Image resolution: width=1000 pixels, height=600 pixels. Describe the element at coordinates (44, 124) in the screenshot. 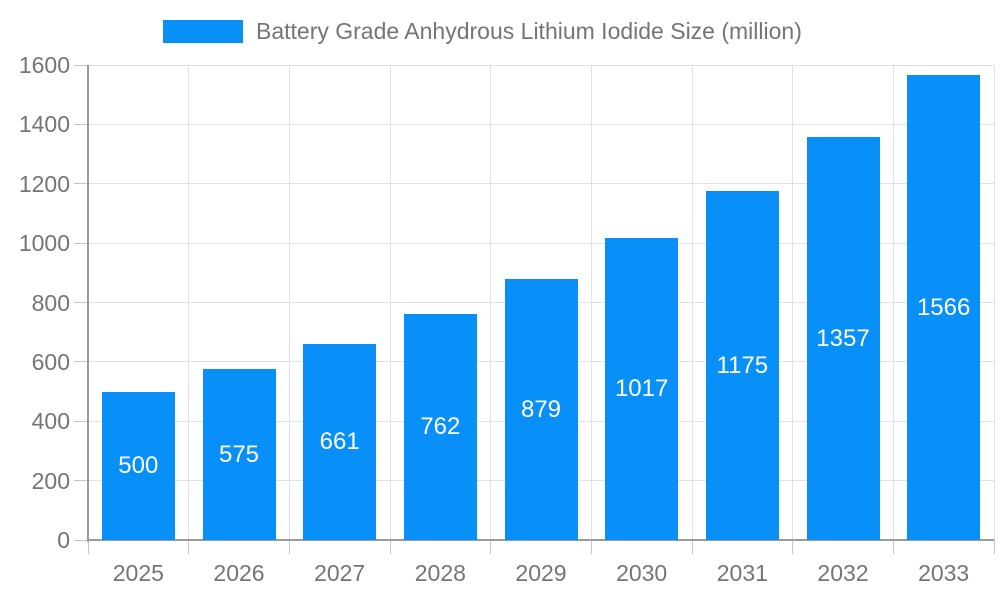

I see `y-axis-label: 1400` at that location.